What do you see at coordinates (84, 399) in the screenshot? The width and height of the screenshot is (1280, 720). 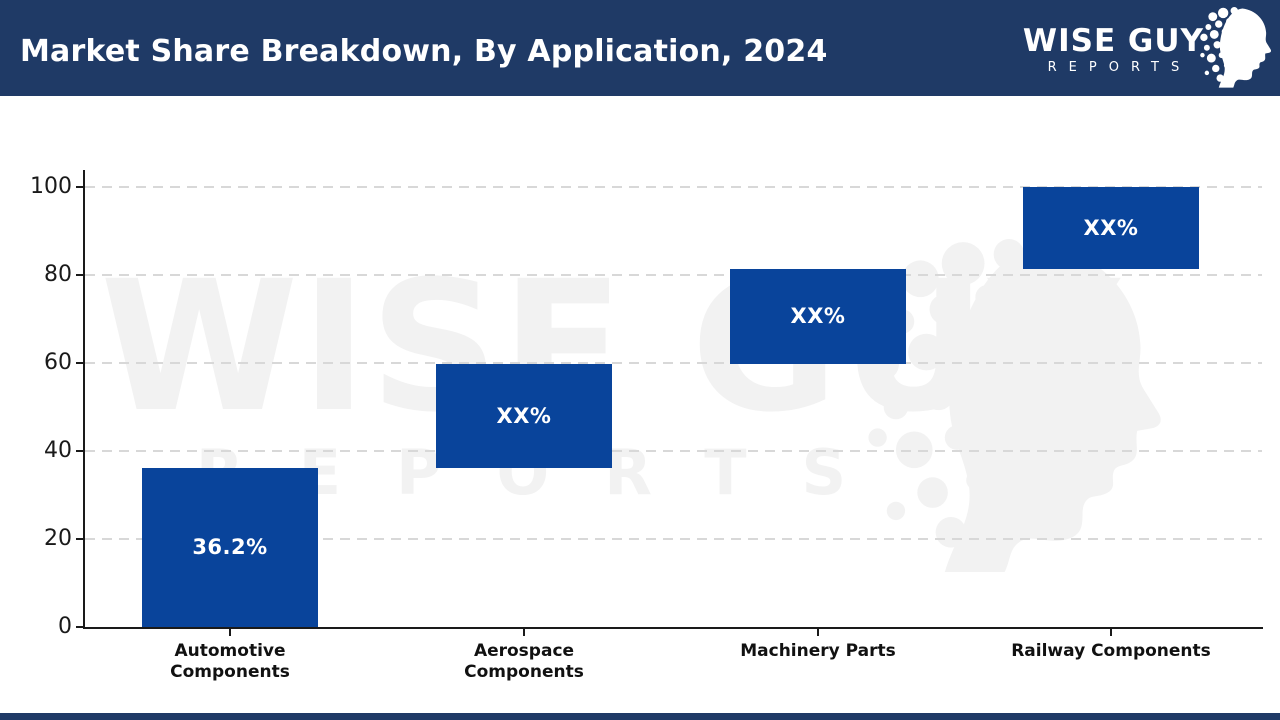 I see `y-axis-line` at bounding box center [84, 399].